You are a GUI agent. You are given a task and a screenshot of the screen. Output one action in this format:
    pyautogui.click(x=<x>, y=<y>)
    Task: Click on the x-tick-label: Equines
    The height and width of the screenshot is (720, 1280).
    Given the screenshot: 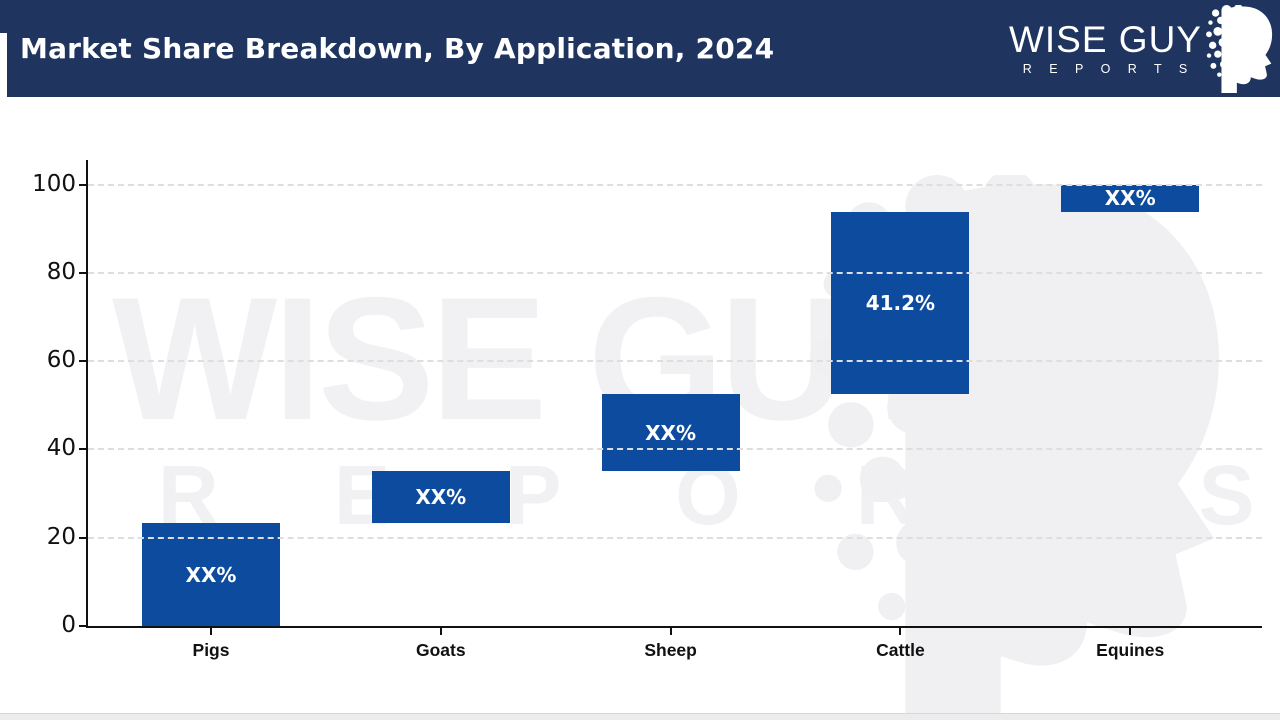 What is the action you would take?
    pyautogui.click(x=1130, y=650)
    